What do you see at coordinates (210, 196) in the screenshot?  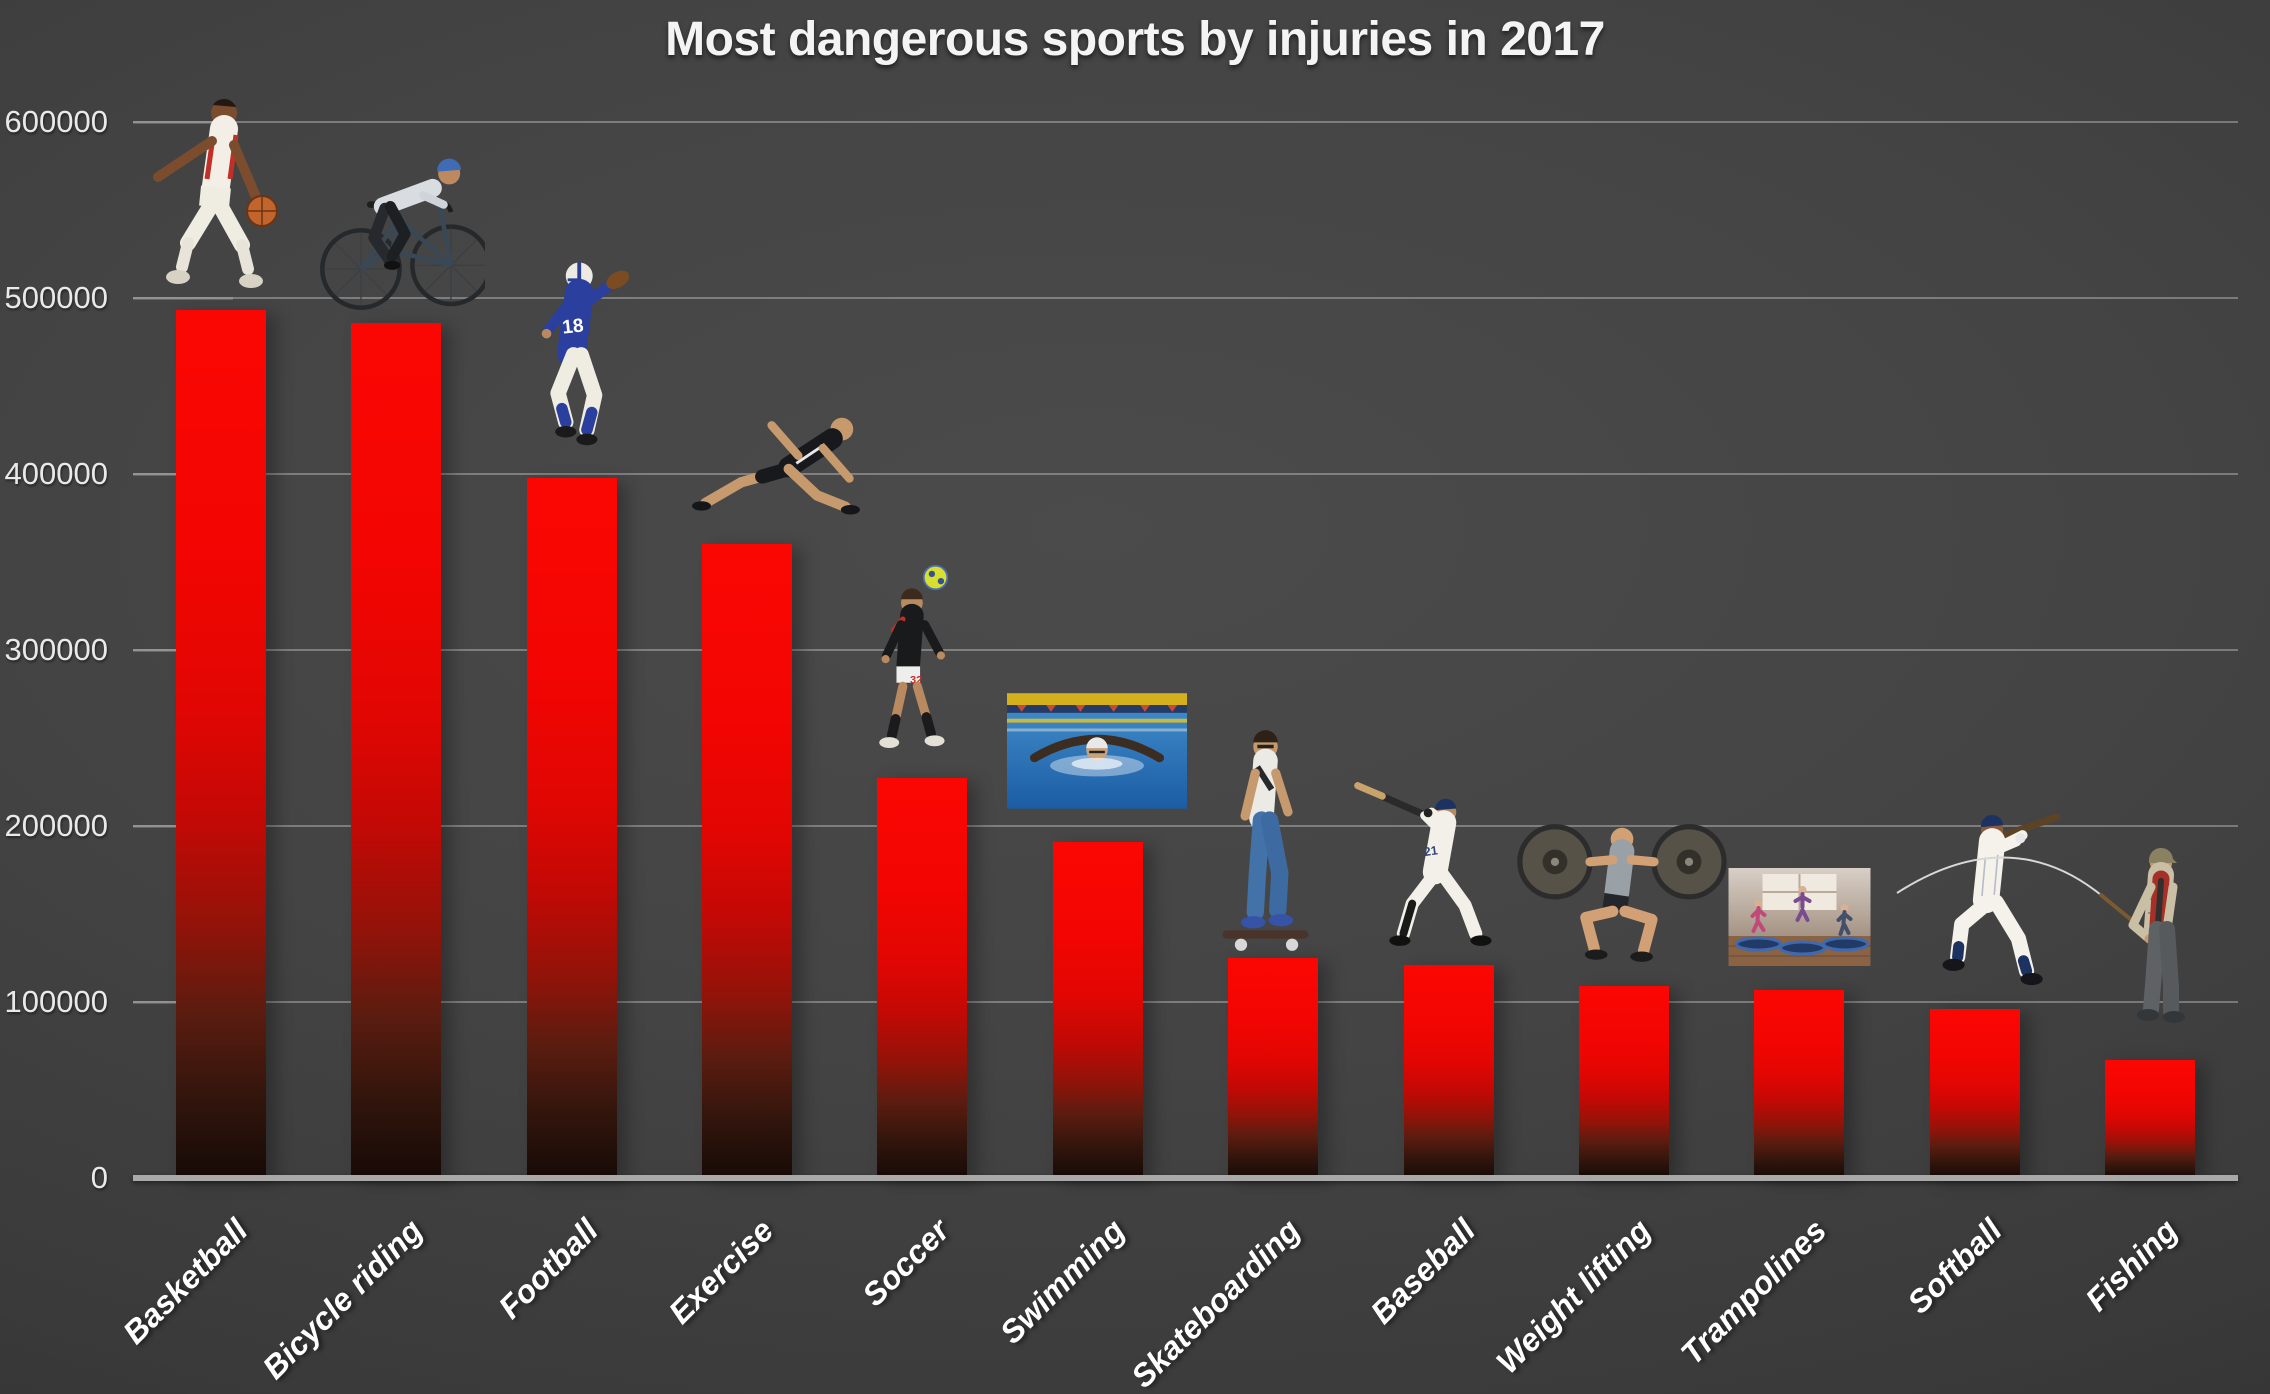 I see `basketball-player-image` at bounding box center [210, 196].